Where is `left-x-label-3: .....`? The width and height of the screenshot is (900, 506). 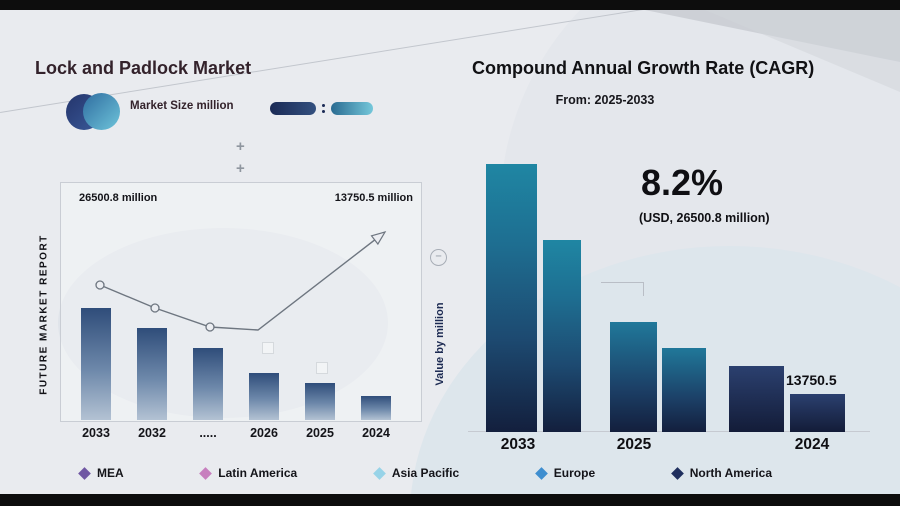 left-x-label-3: ..... is located at coordinates (208, 433).